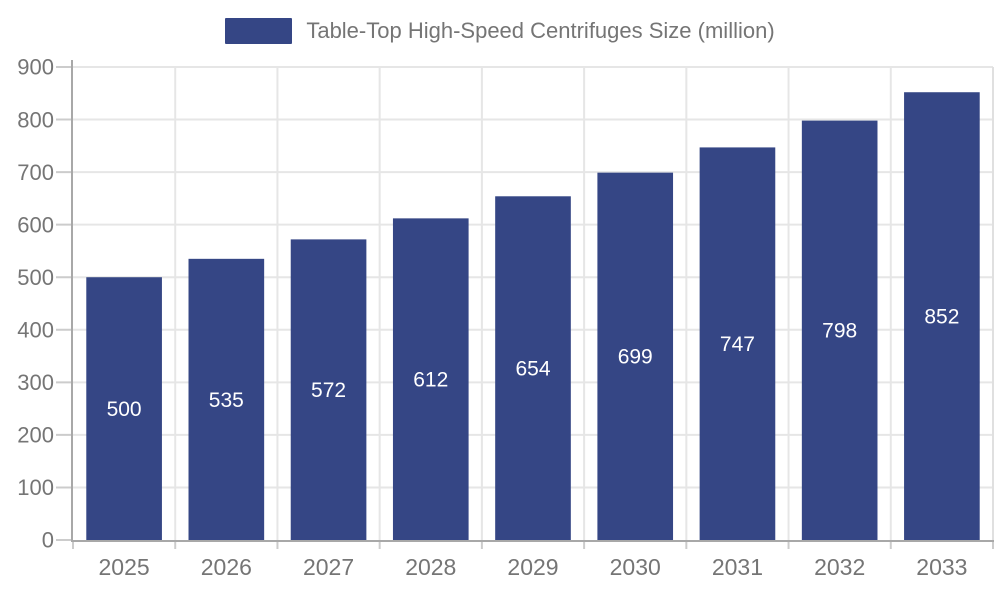 The width and height of the screenshot is (1000, 600). Describe the element at coordinates (328, 567) in the screenshot. I see `x-axis-tick-label: 2027` at that location.